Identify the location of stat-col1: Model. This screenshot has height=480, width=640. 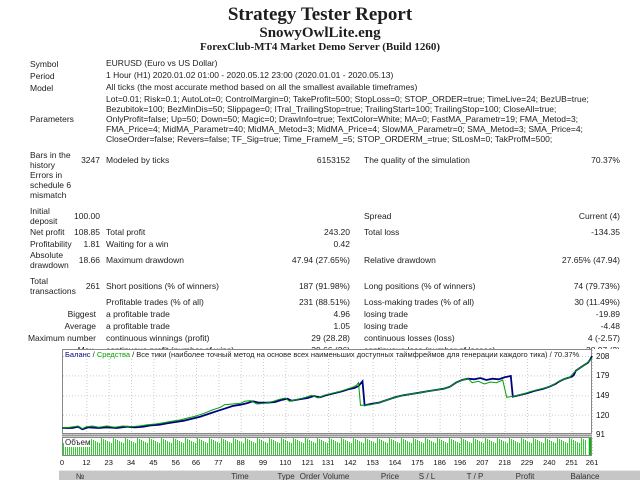
(50, 88).